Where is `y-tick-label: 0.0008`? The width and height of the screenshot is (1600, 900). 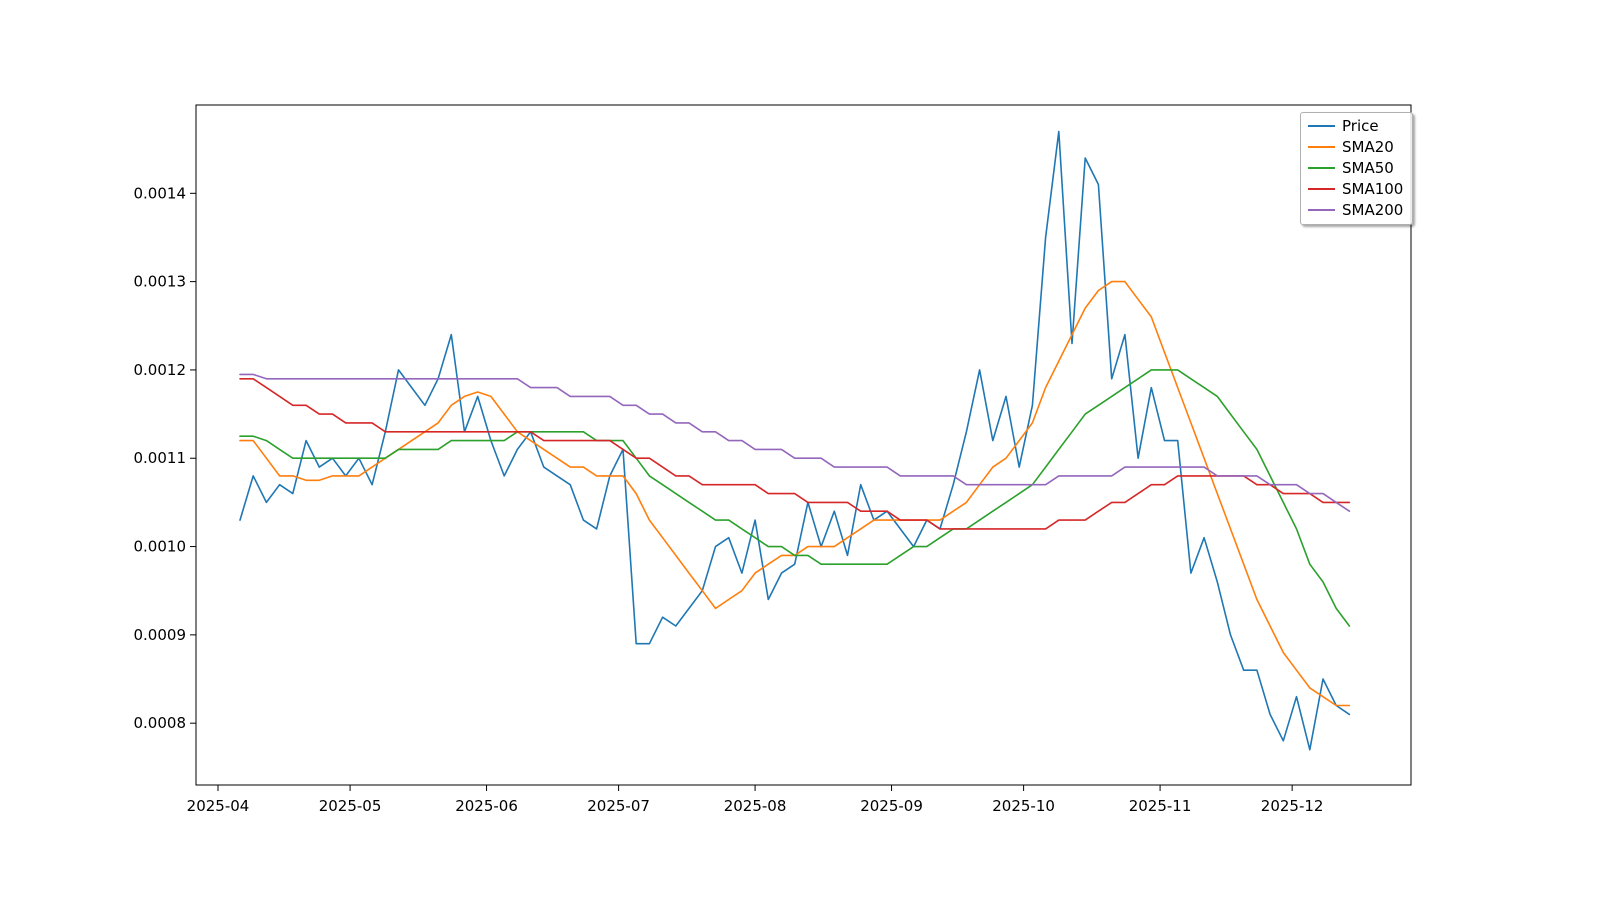 y-tick-label: 0.0008 is located at coordinates (160, 723).